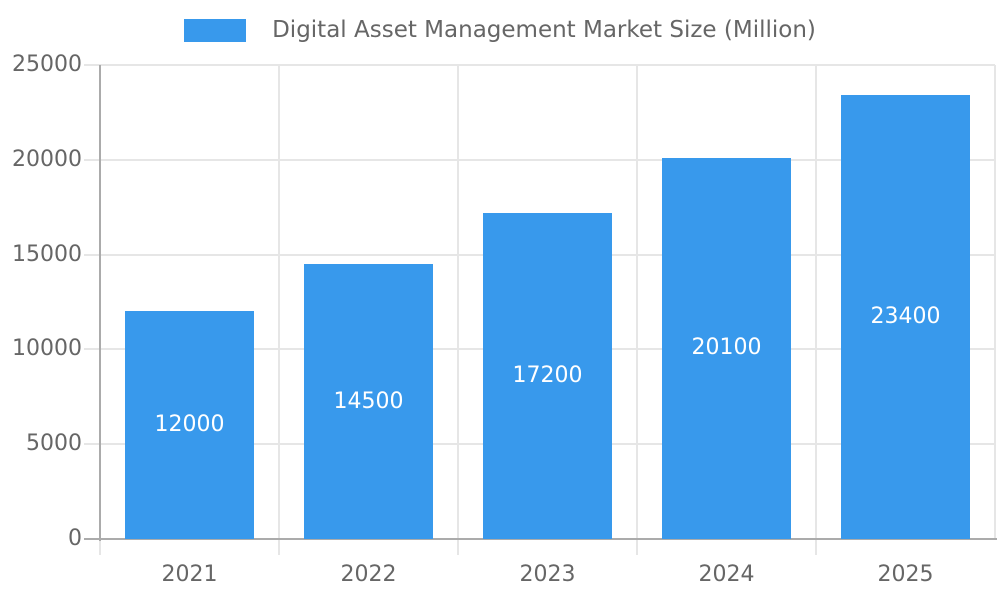 This screenshot has width=1000, height=600. I want to click on x-tick-label-2022: 2022, so click(368, 574).